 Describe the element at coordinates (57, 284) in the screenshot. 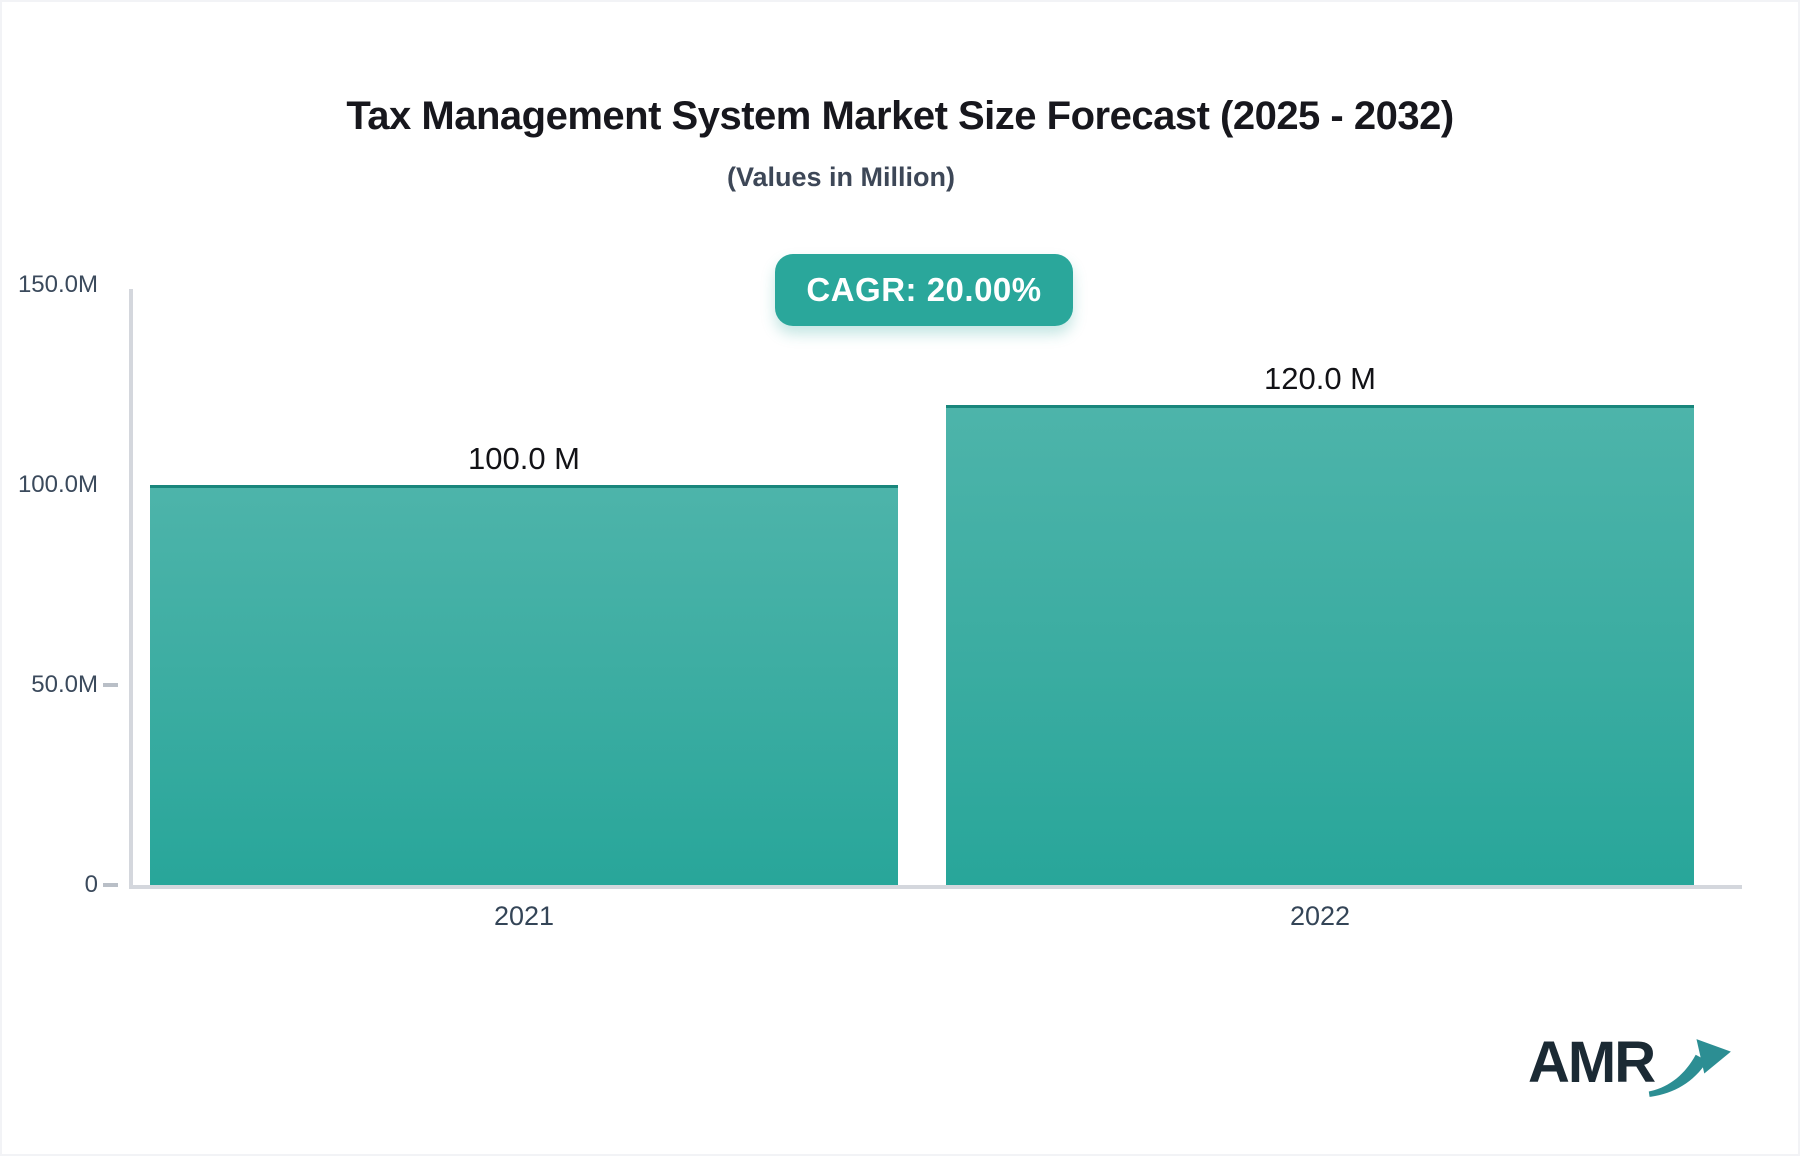

I see `y-tick-label: 150.0M` at that location.